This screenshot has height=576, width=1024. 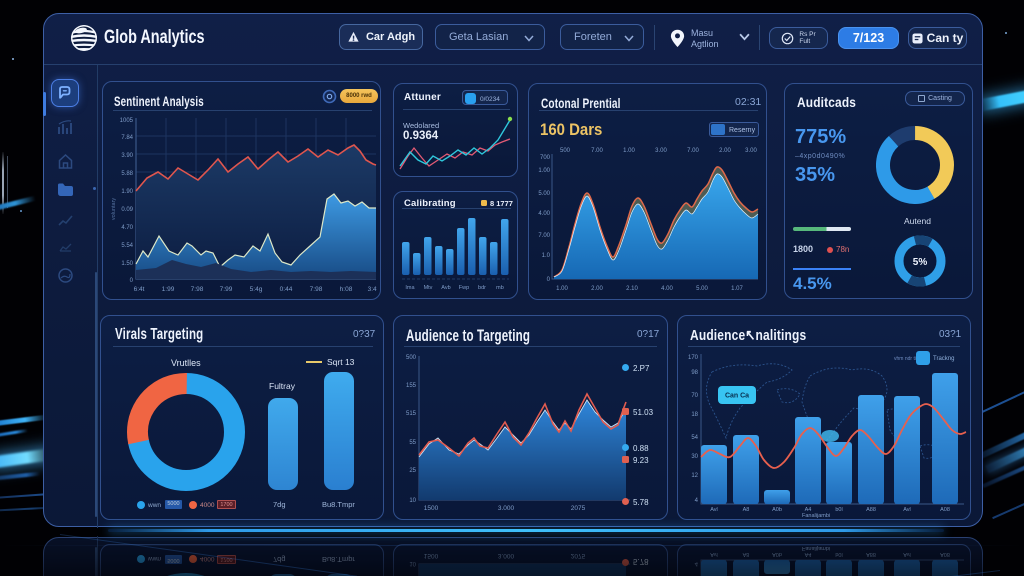 What do you see at coordinates (746, 510) in the screenshot?
I see `svg-text: A8` at bounding box center [746, 510].